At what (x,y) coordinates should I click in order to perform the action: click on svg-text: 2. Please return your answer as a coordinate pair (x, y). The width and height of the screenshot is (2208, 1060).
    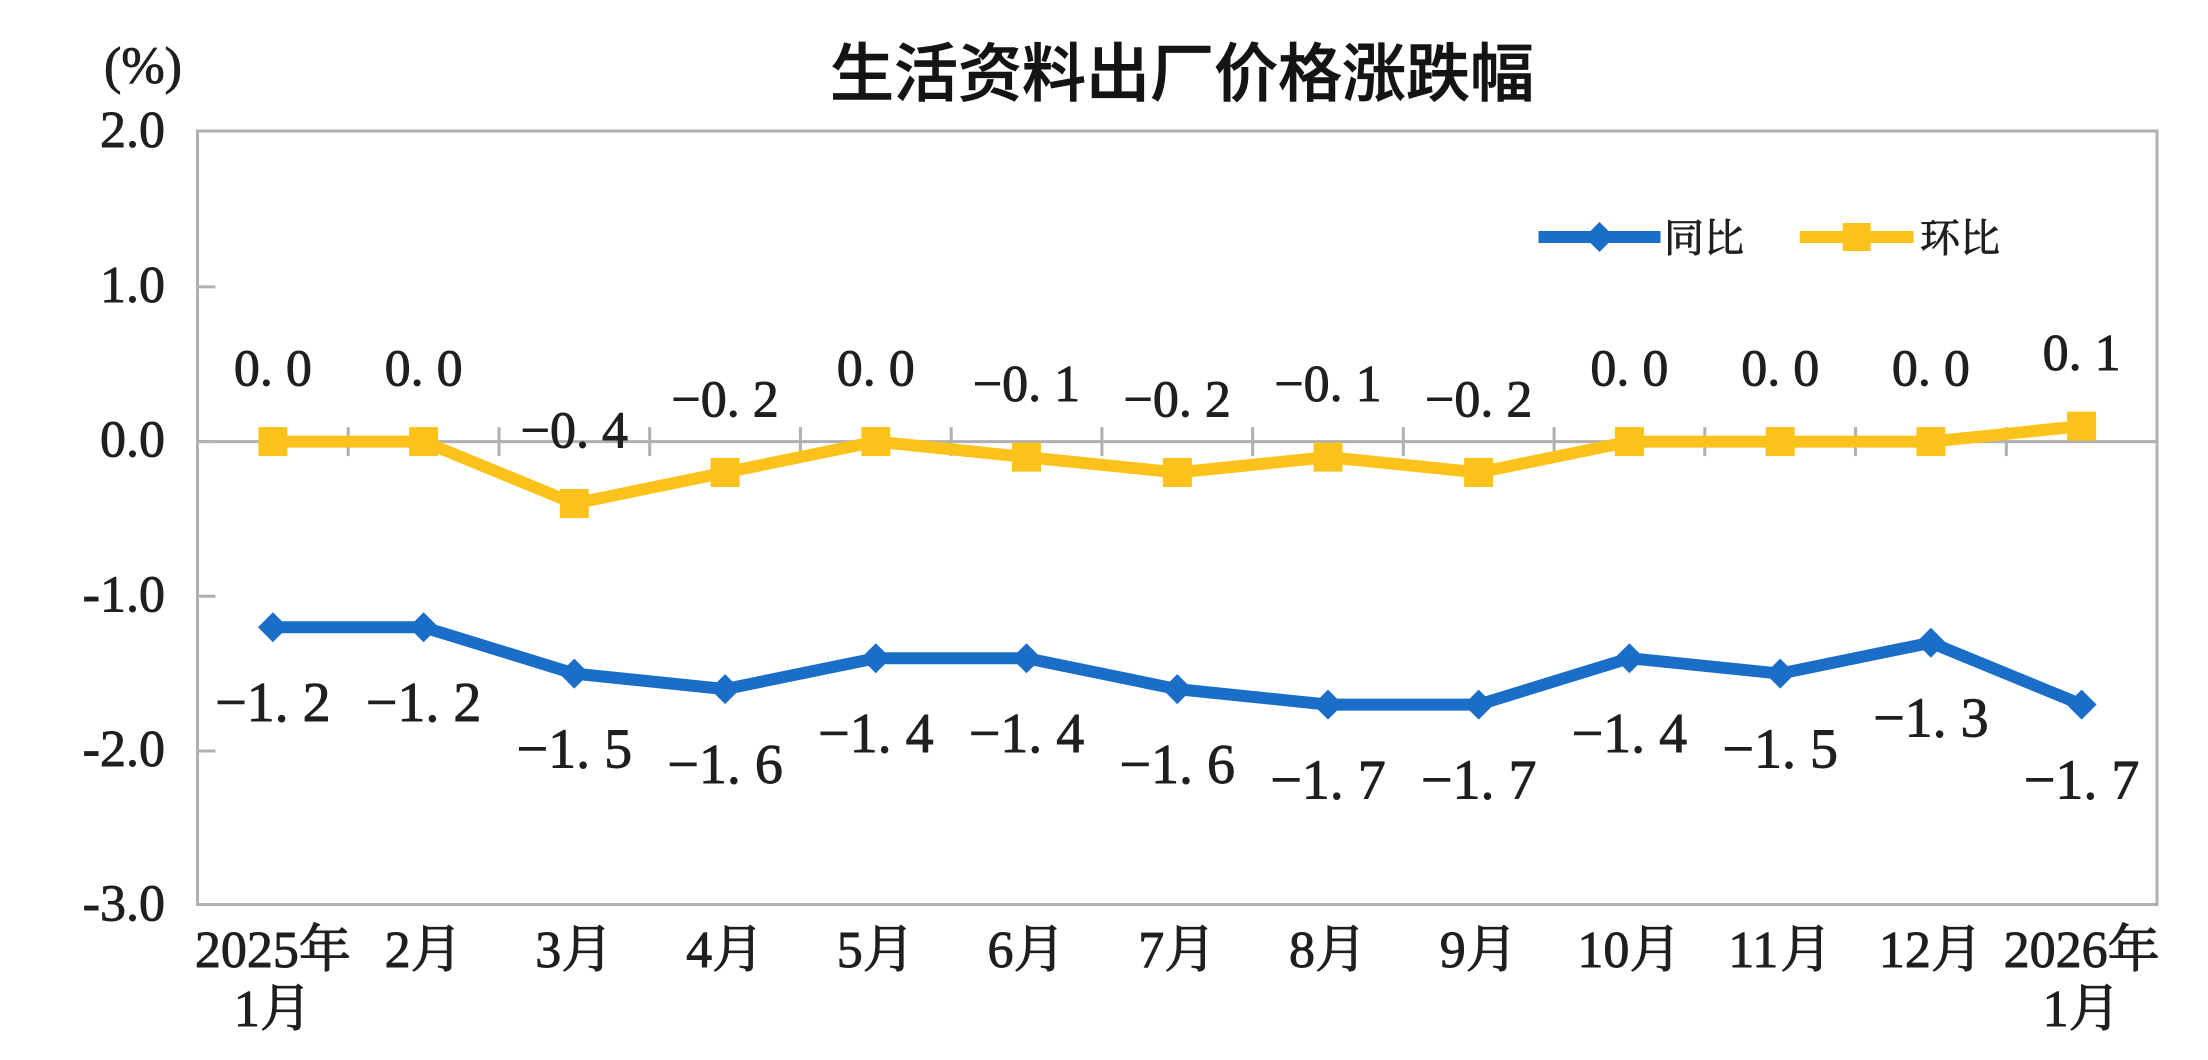
    Looking at the image, I should click on (398, 950).